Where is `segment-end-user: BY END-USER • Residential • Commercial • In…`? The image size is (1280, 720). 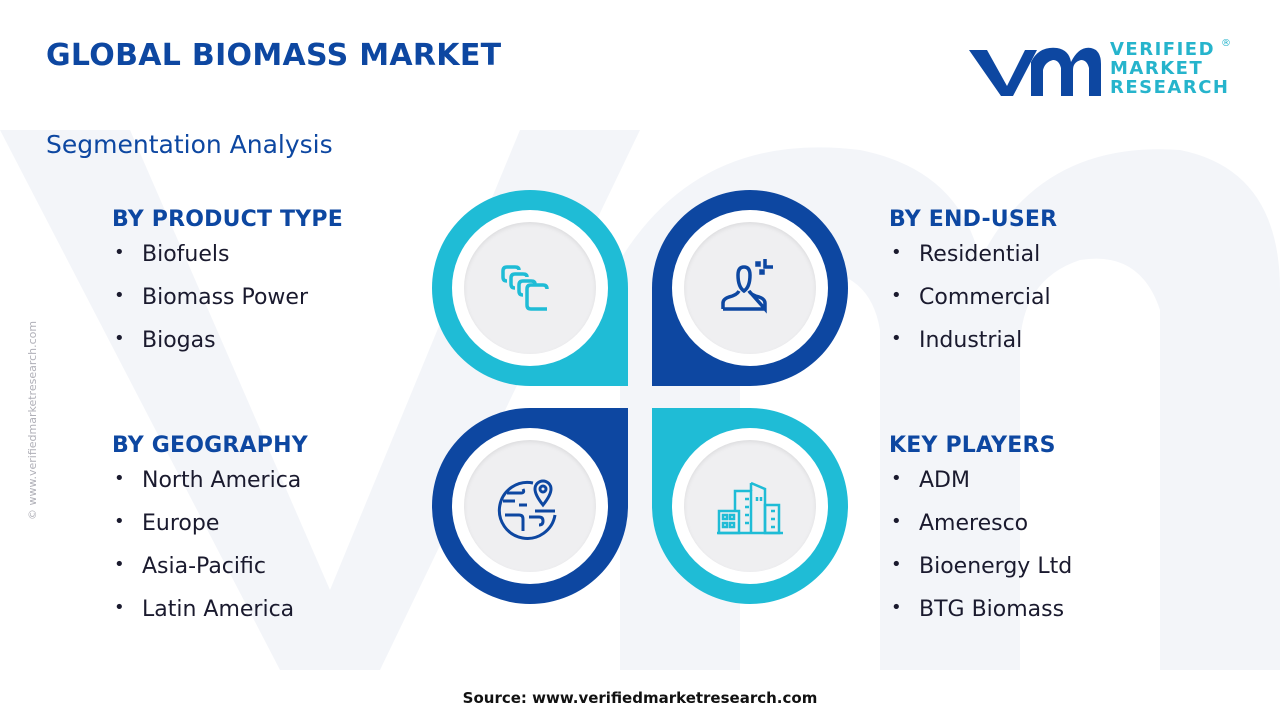 segment-end-user: BY END-USER • Residential • Commercial • In… is located at coordinates (973, 289).